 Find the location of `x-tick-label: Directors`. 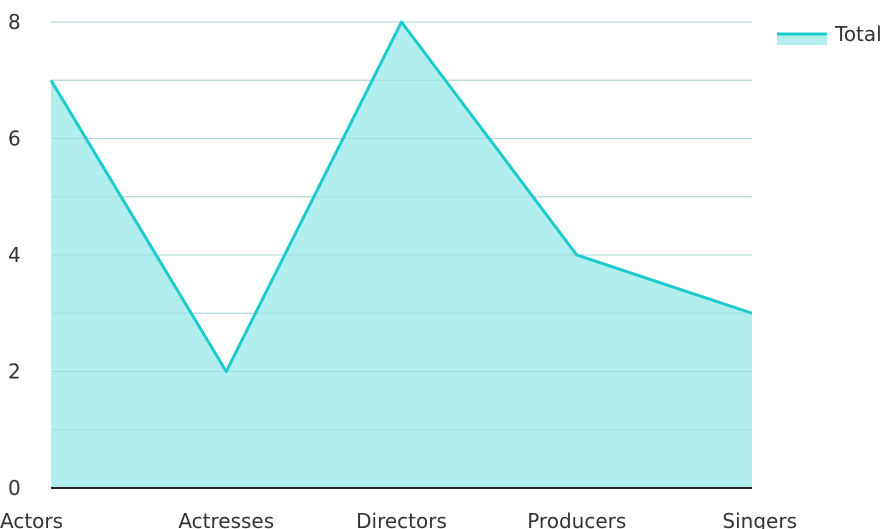

x-tick-label: Directors is located at coordinates (401, 519).